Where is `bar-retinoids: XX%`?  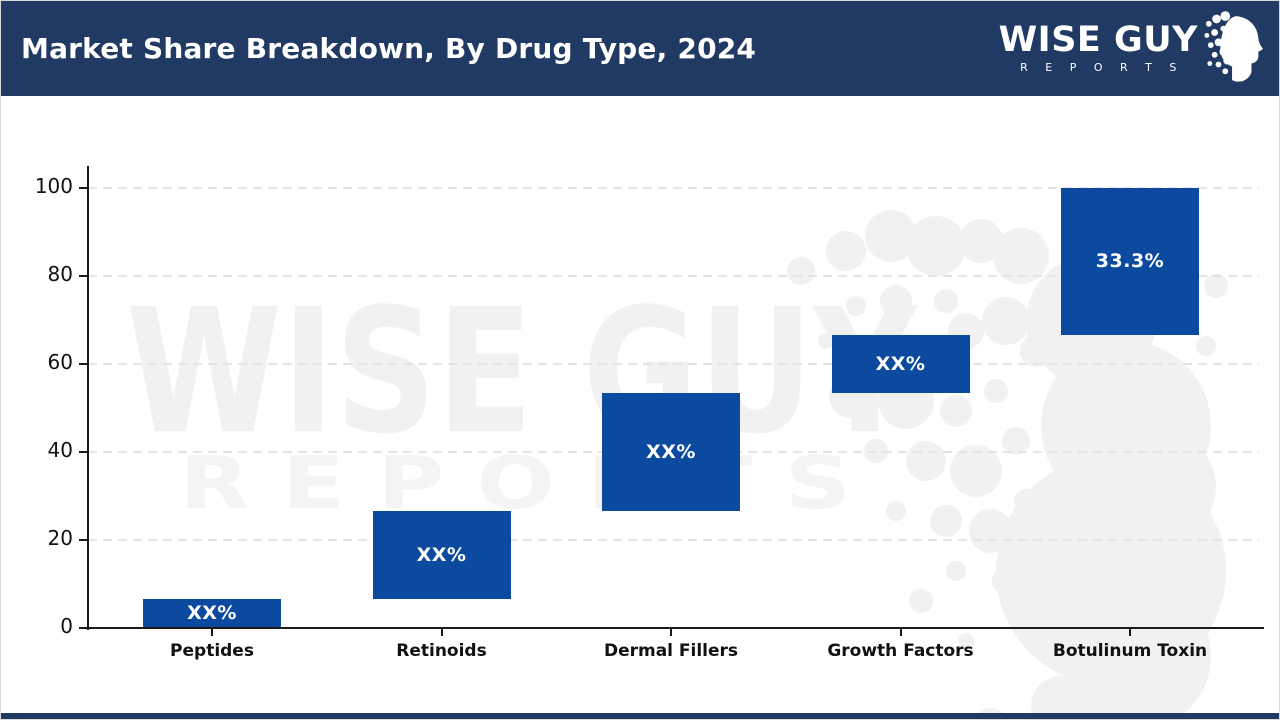 bar-retinoids: XX% is located at coordinates (441, 554).